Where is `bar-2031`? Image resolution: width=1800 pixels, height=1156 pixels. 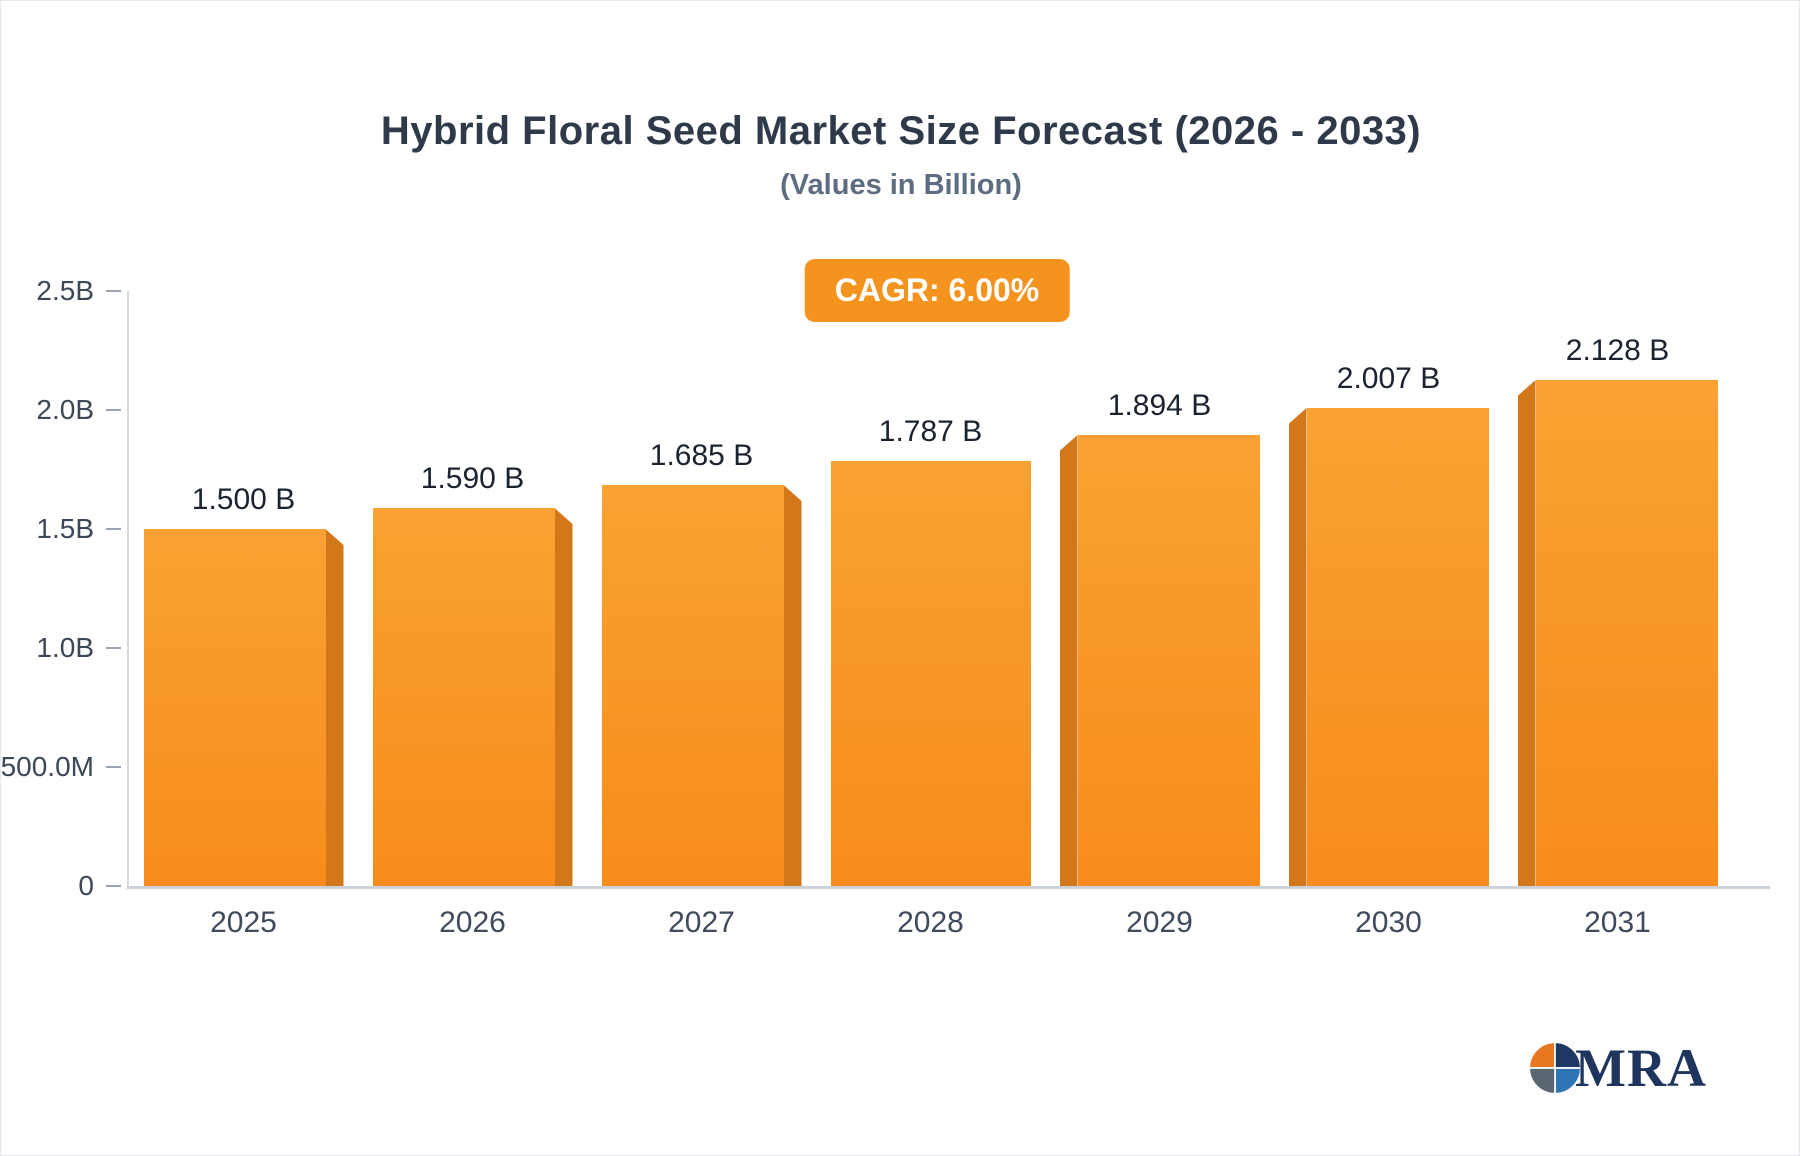
bar-2031 is located at coordinates (1617, 633).